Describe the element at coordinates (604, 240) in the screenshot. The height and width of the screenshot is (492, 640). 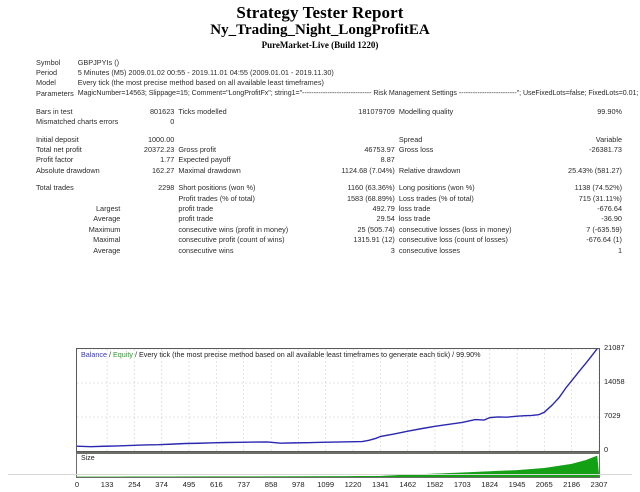
I see `maximal-consecutive-loss-value: -676.64 (1)` at that location.